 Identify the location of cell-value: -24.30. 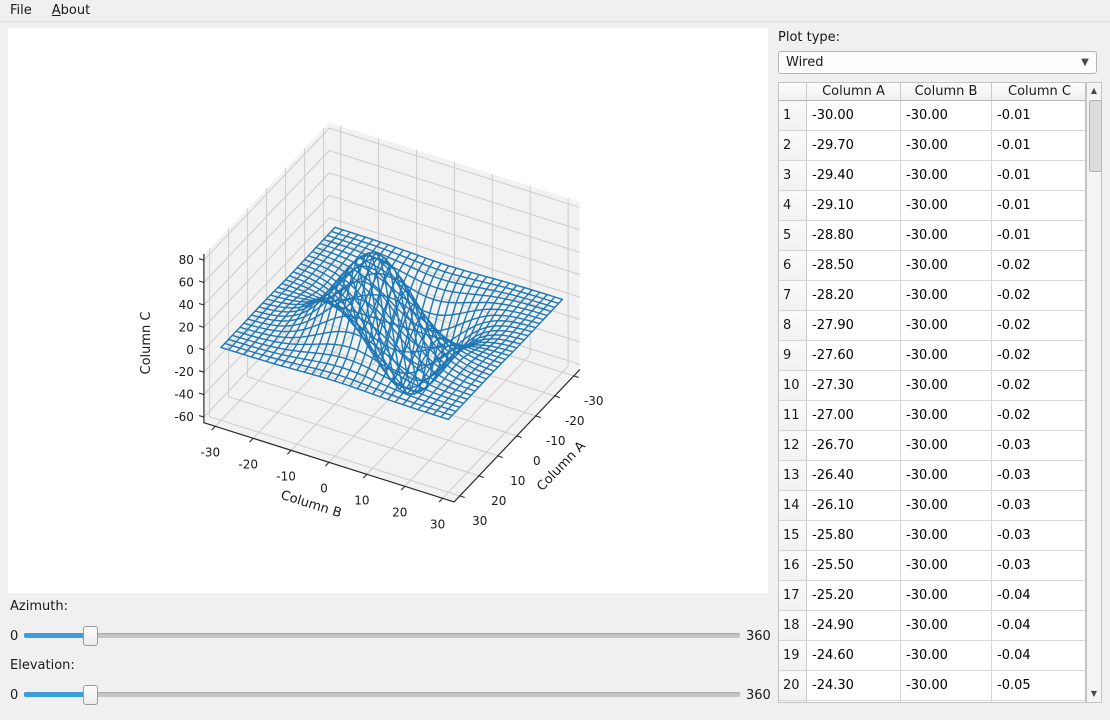
(853, 685).